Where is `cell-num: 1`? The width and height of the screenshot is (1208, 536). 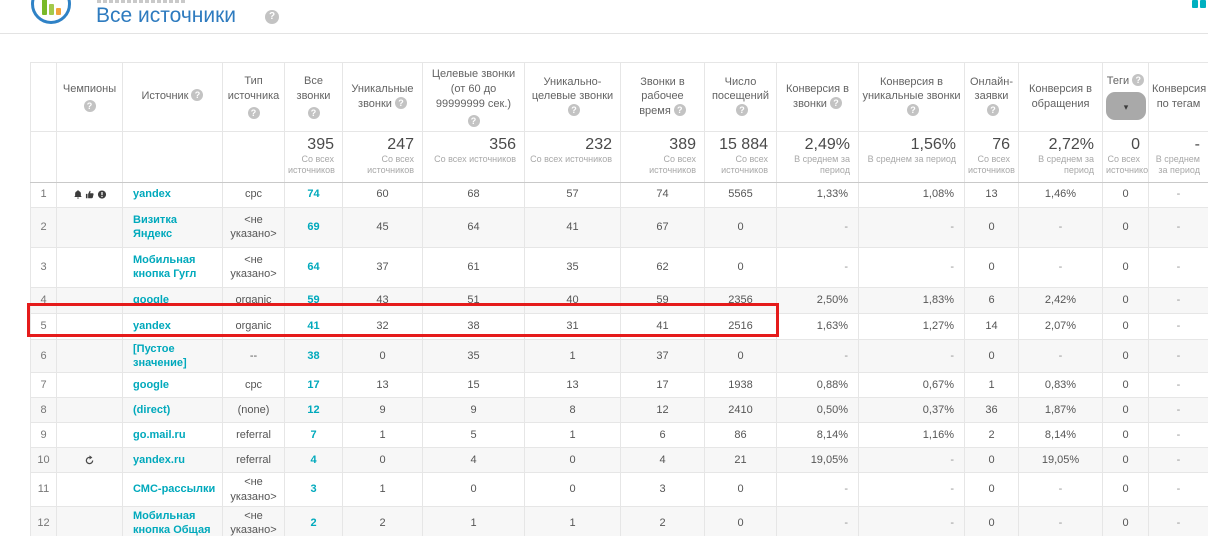
cell-num: 1 is located at coordinates (43, 194).